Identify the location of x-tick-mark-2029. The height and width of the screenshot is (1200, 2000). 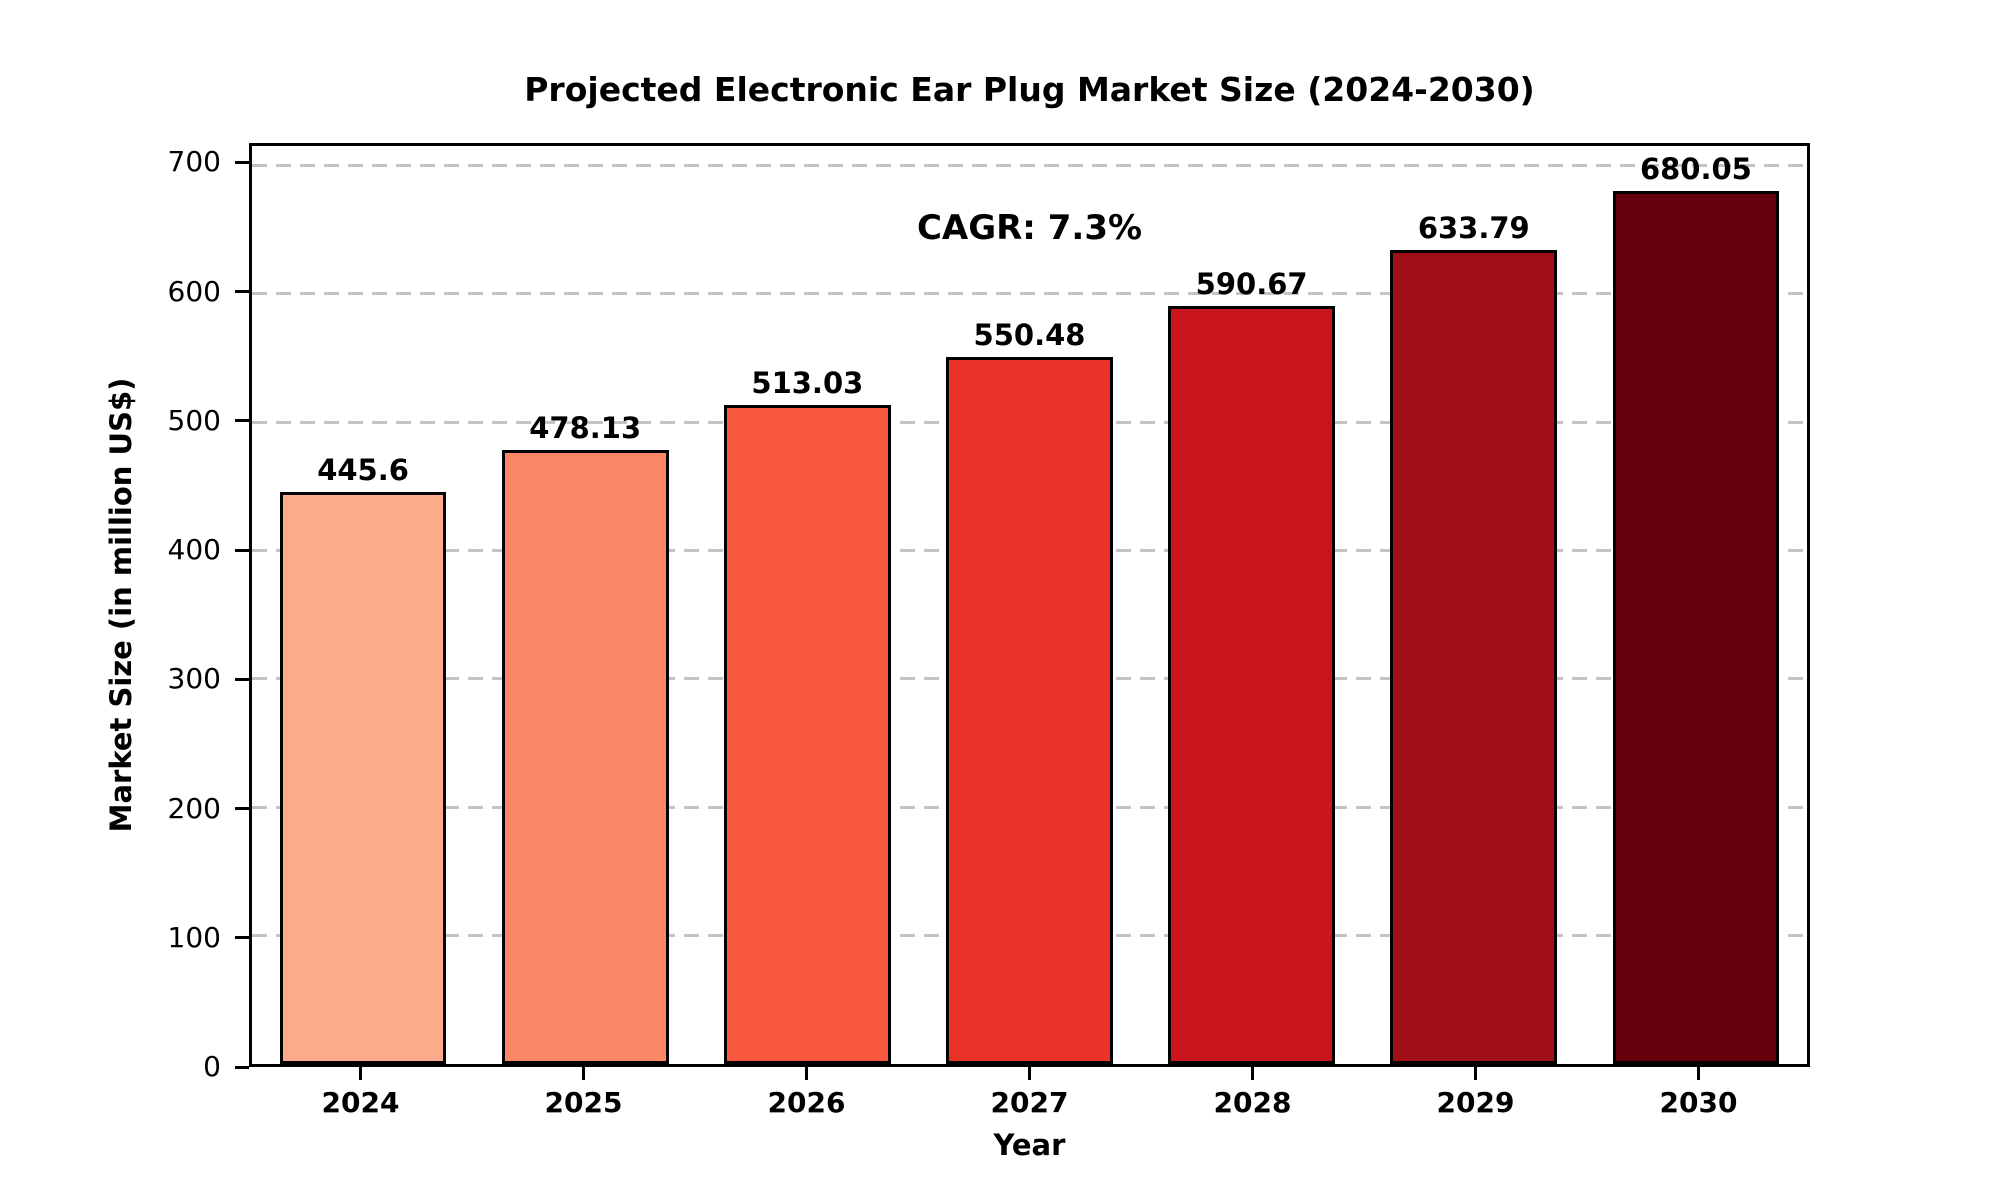
(1475, 1073).